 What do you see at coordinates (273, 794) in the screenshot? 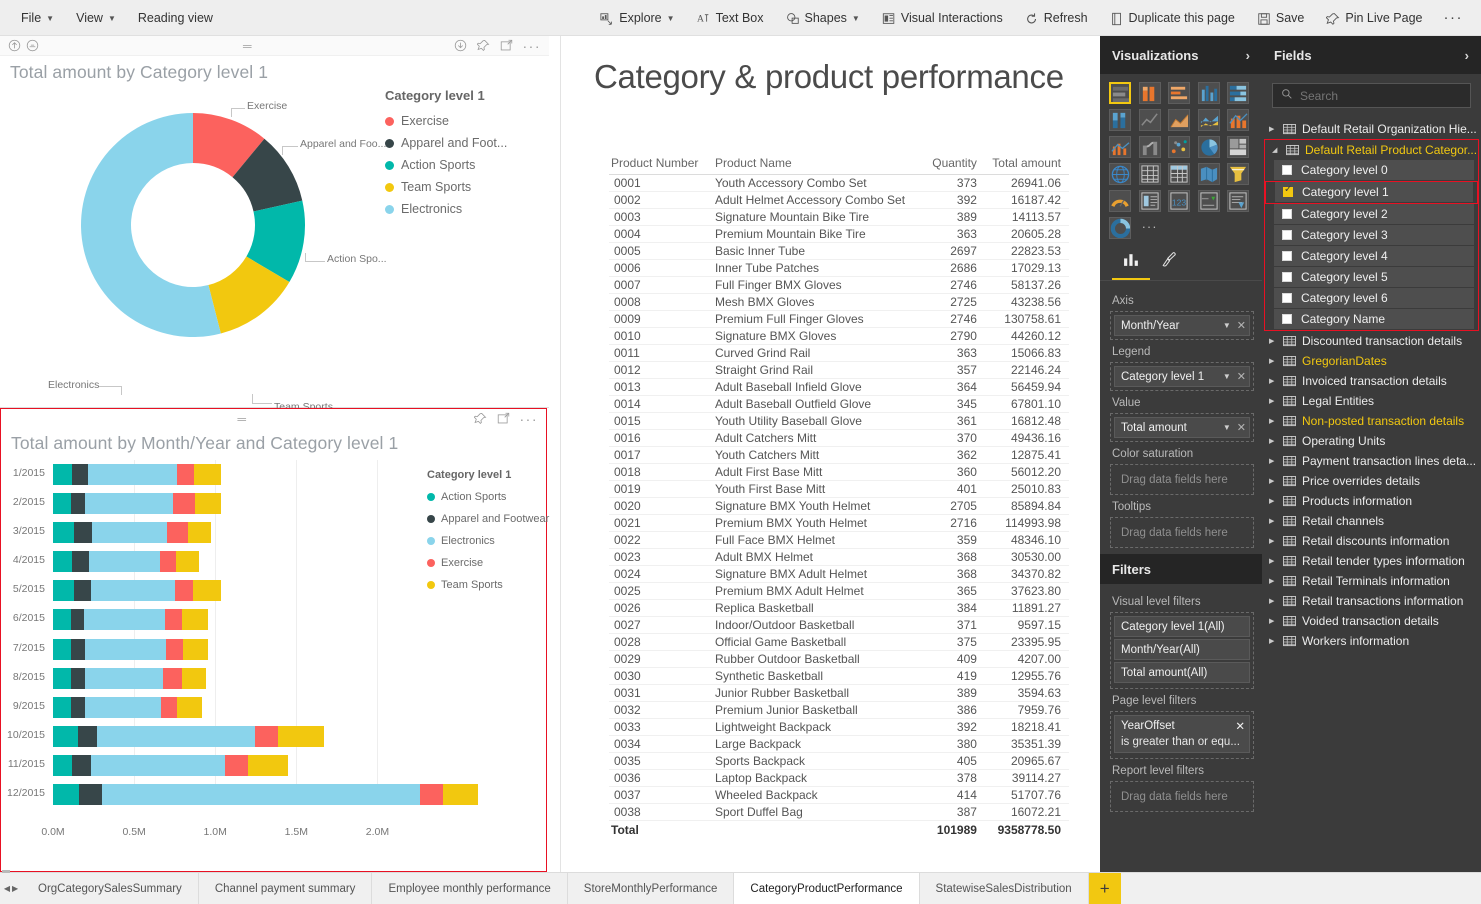
I see `bar-row: 12/2015` at bounding box center [273, 794].